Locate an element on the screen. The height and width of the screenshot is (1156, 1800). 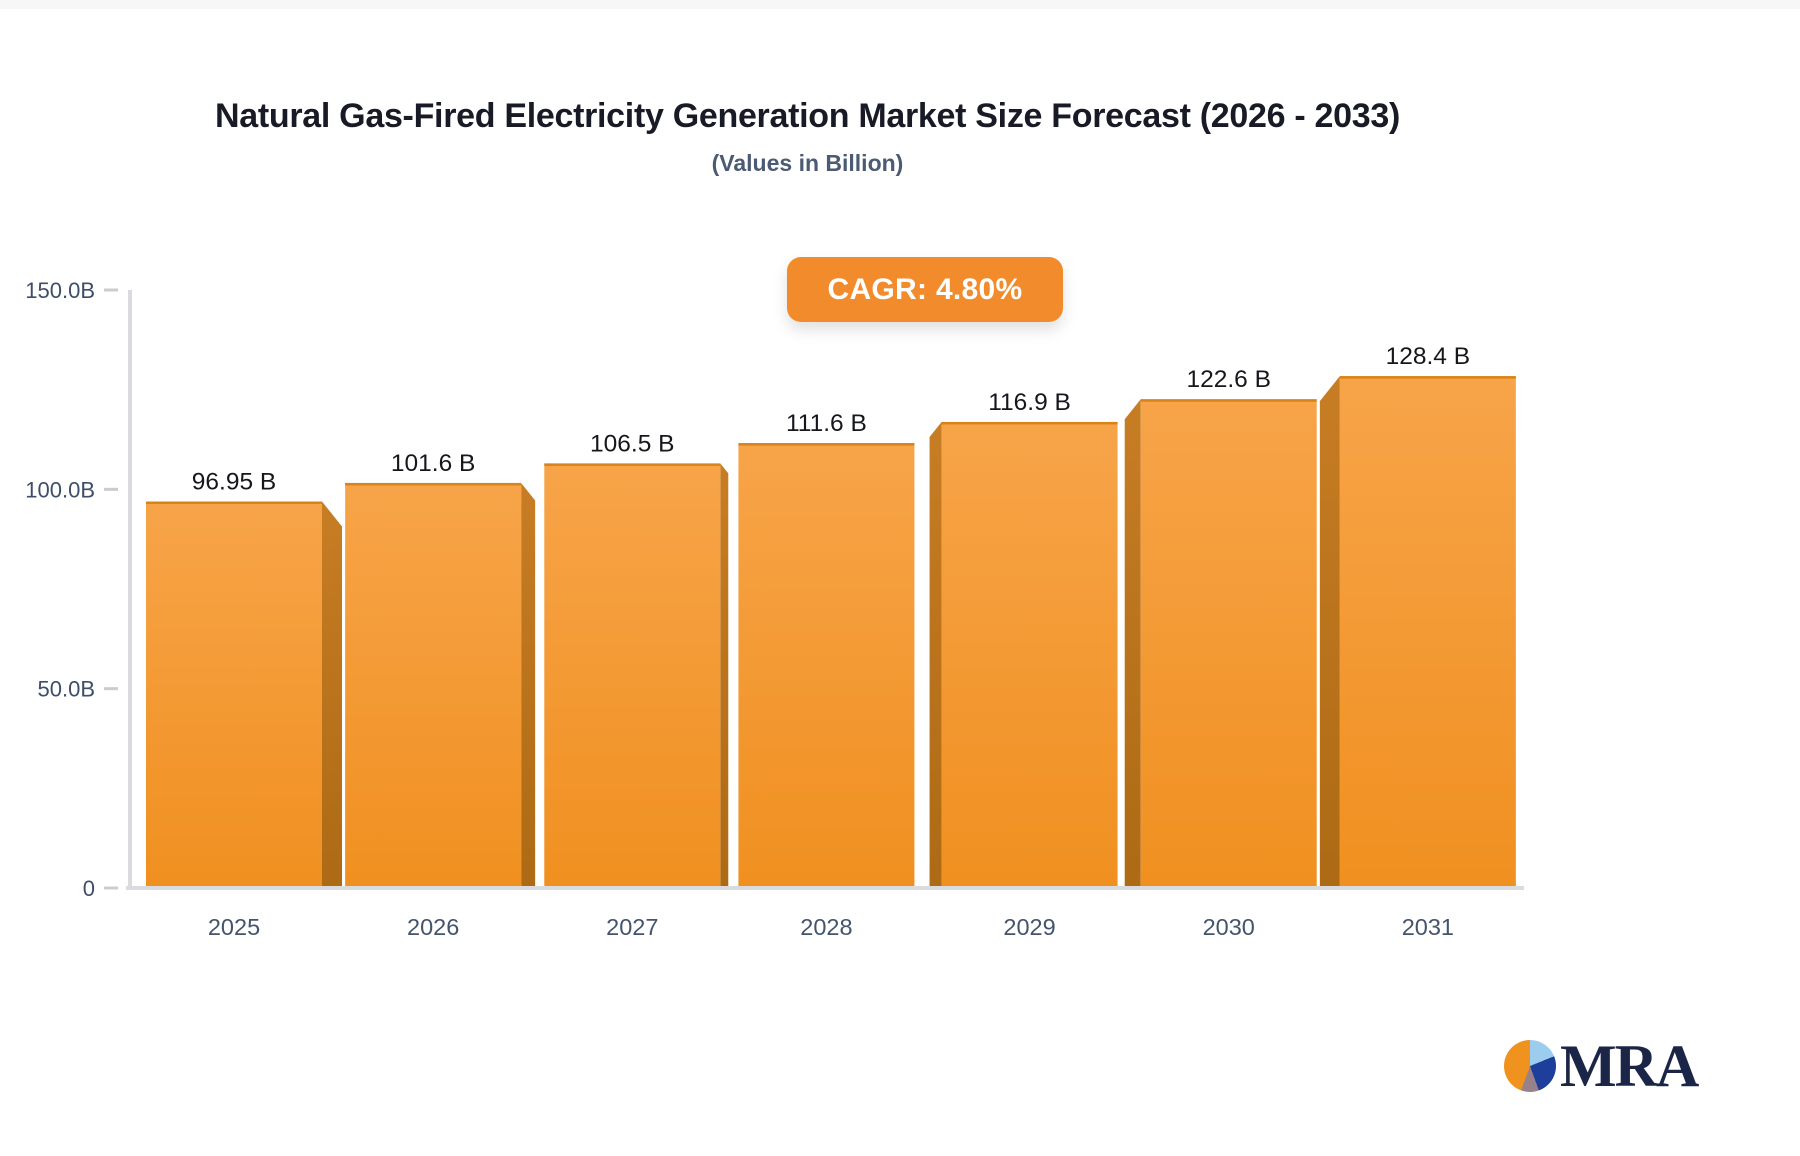
x-axis-label-2029: 2029 is located at coordinates (1029, 927).